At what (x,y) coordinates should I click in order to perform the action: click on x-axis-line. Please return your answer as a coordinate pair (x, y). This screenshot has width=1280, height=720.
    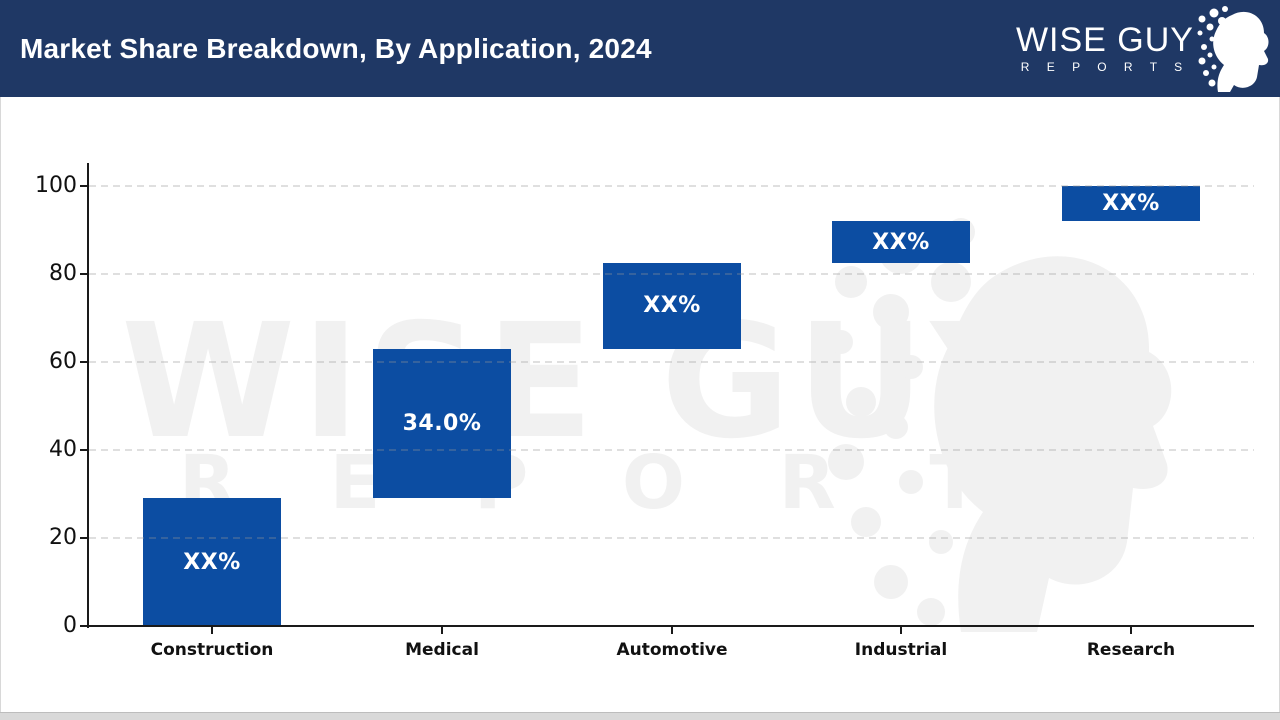
    Looking at the image, I should click on (670, 626).